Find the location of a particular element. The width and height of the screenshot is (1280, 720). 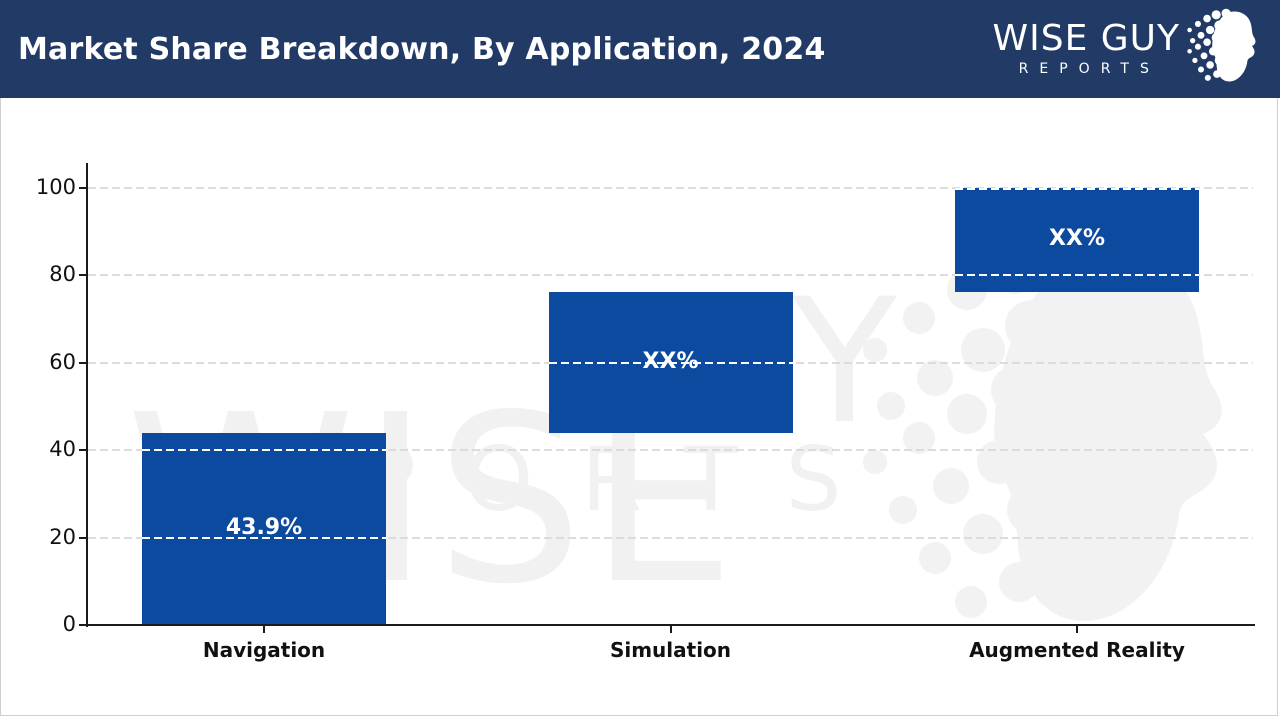

brand-name: WISE GUY is located at coordinates (1086, 38).